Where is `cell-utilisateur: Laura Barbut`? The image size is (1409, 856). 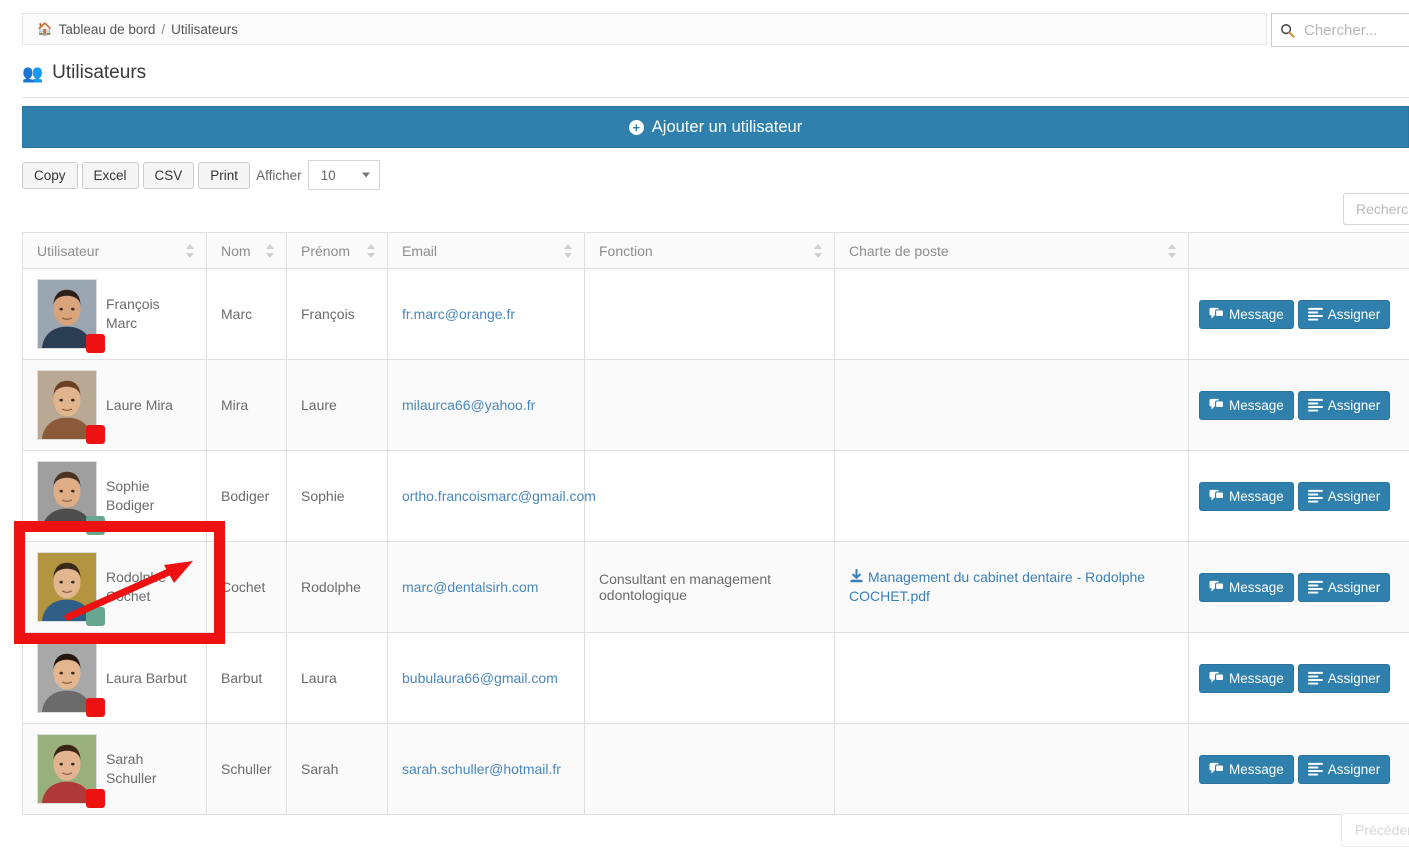 cell-utilisateur: Laura Barbut is located at coordinates (114, 678).